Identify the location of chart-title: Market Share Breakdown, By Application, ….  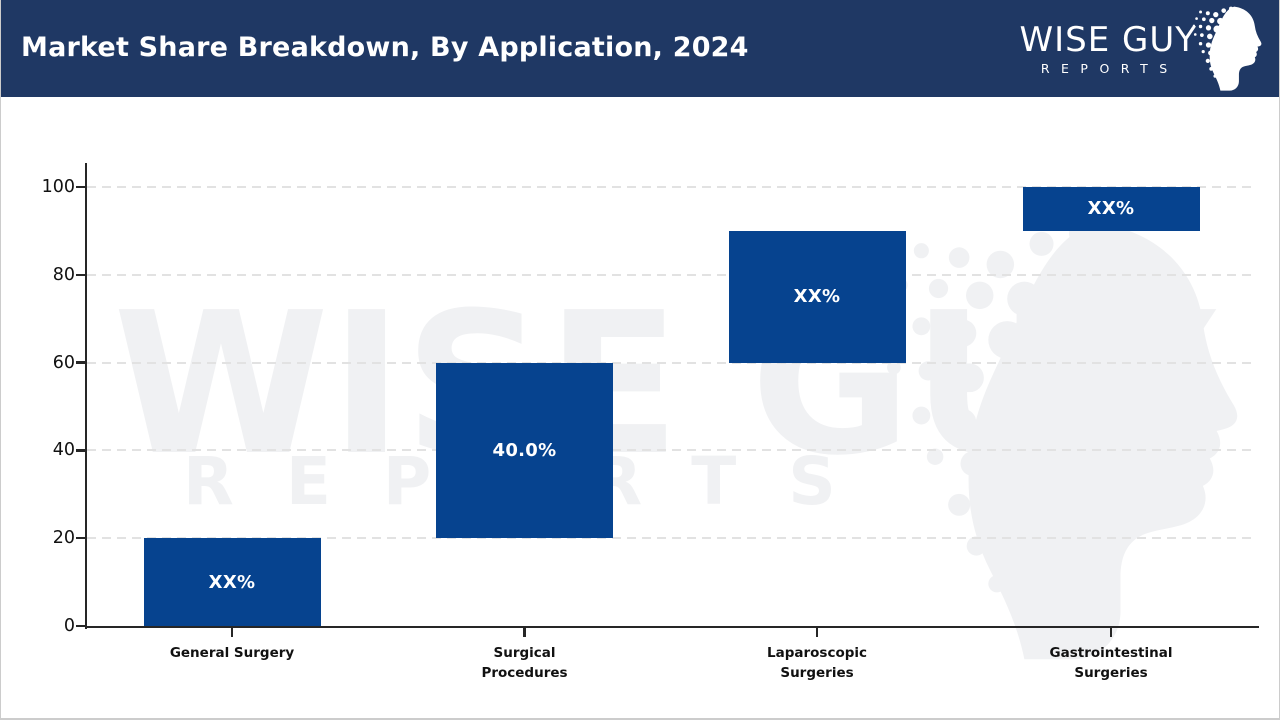
(385, 48).